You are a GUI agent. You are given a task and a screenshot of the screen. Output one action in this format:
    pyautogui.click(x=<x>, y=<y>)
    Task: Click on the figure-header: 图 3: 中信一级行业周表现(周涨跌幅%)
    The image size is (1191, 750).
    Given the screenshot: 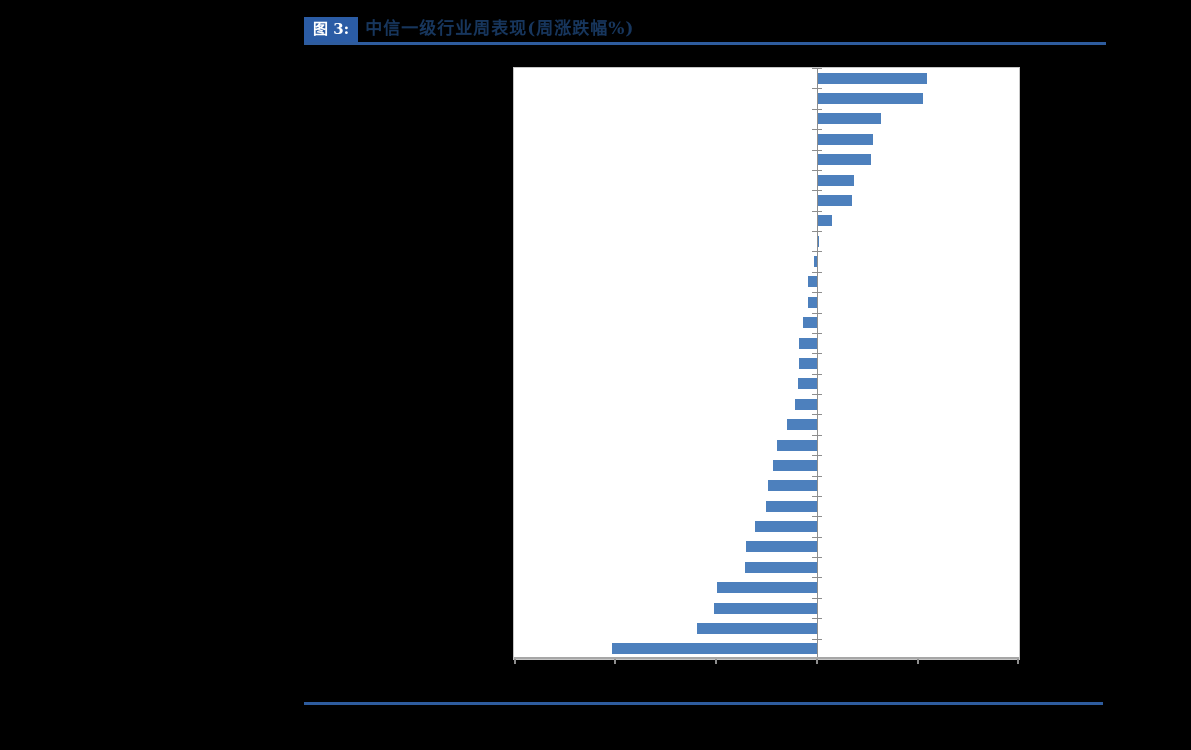 What is the action you would take?
    pyautogui.click(x=469, y=29)
    